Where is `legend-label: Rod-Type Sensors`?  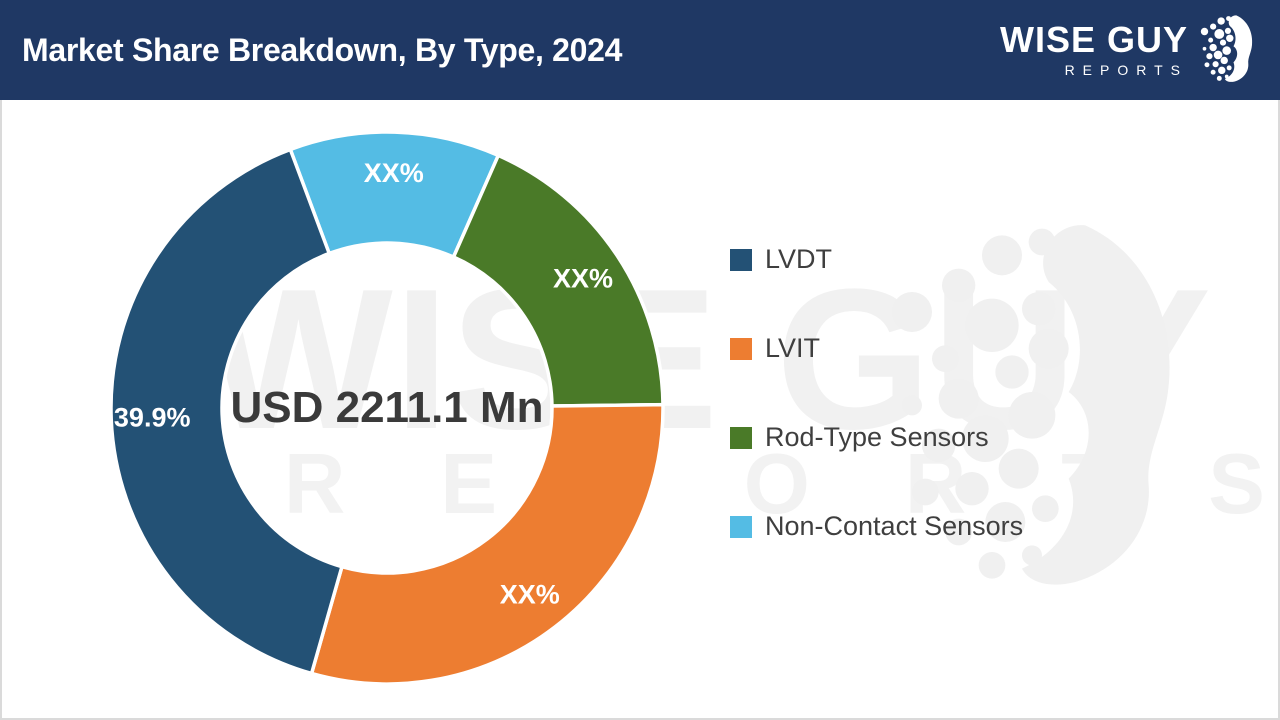 legend-label: Rod-Type Sensors is located at coordinates (877, 437).